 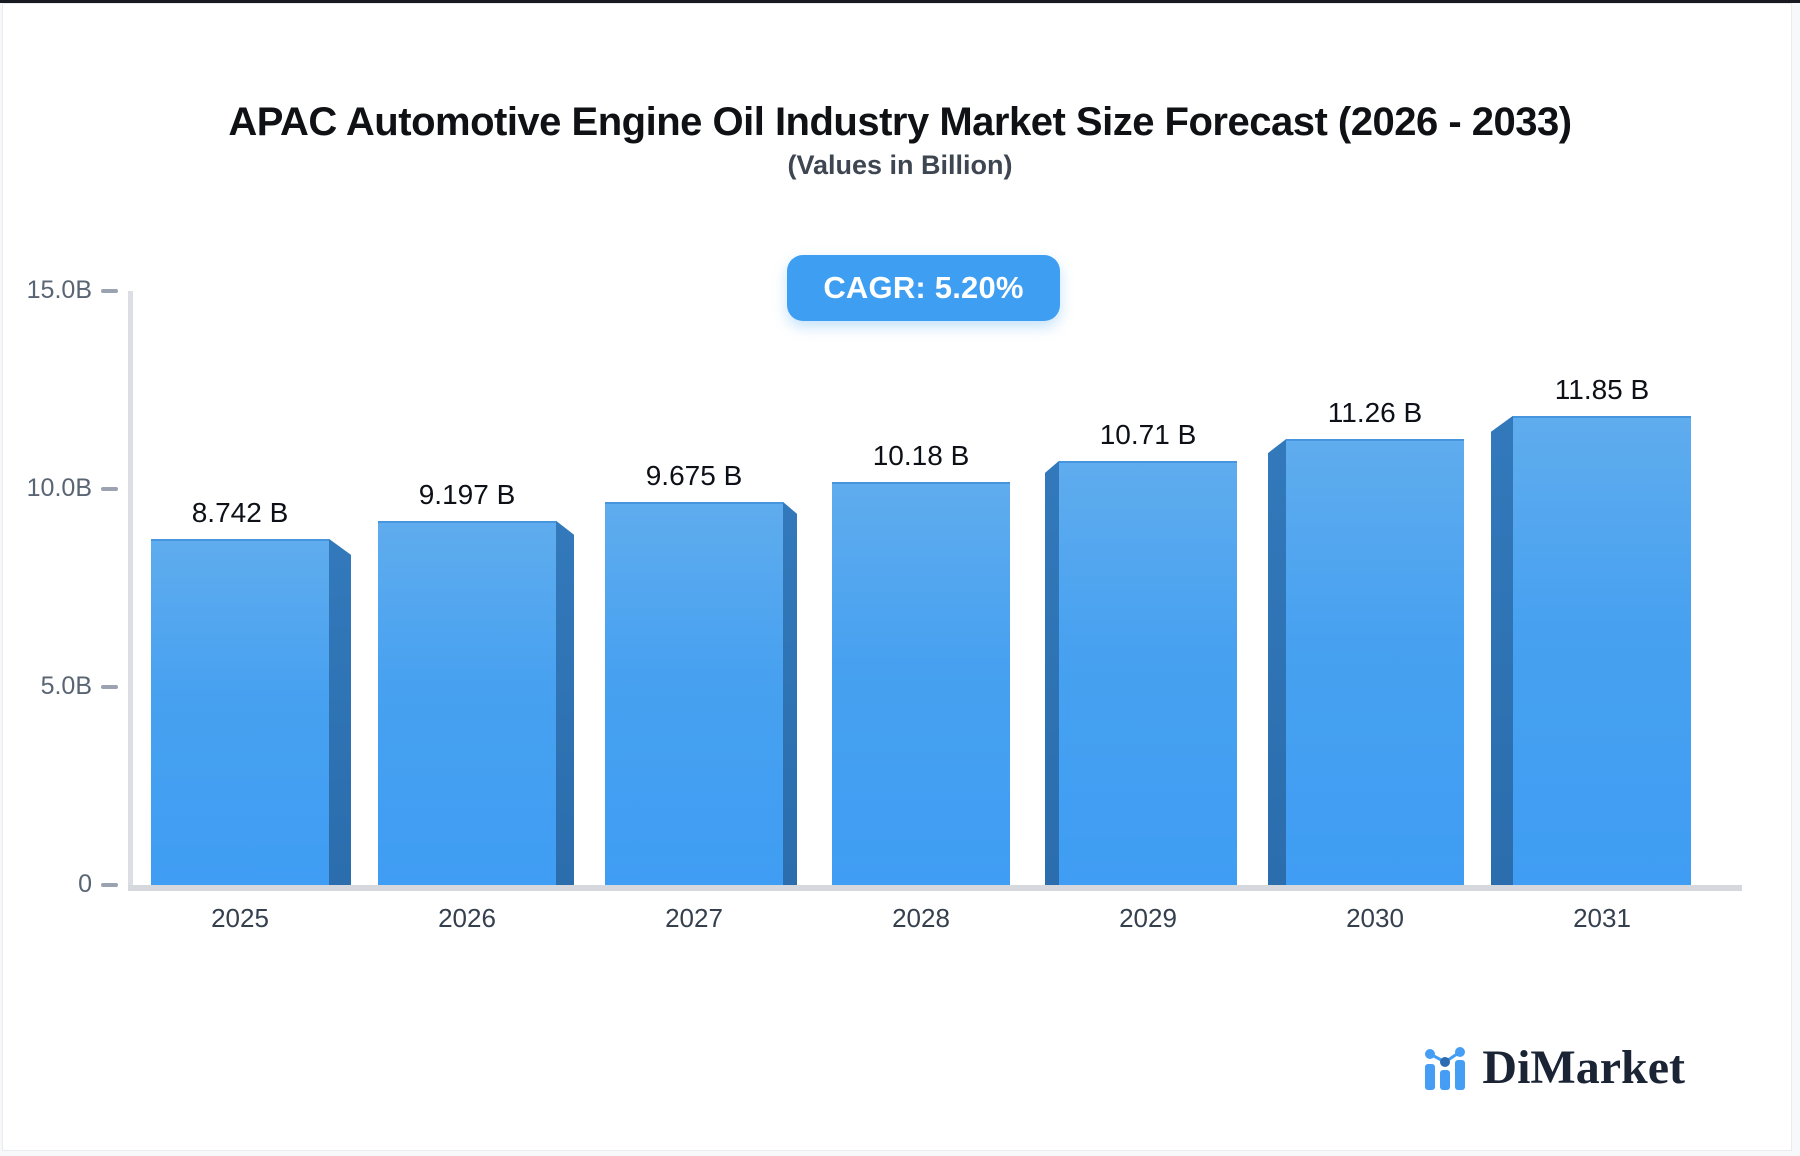 I want to click on bar-value-label: 11.85 B, so click(x=1602, y=389).